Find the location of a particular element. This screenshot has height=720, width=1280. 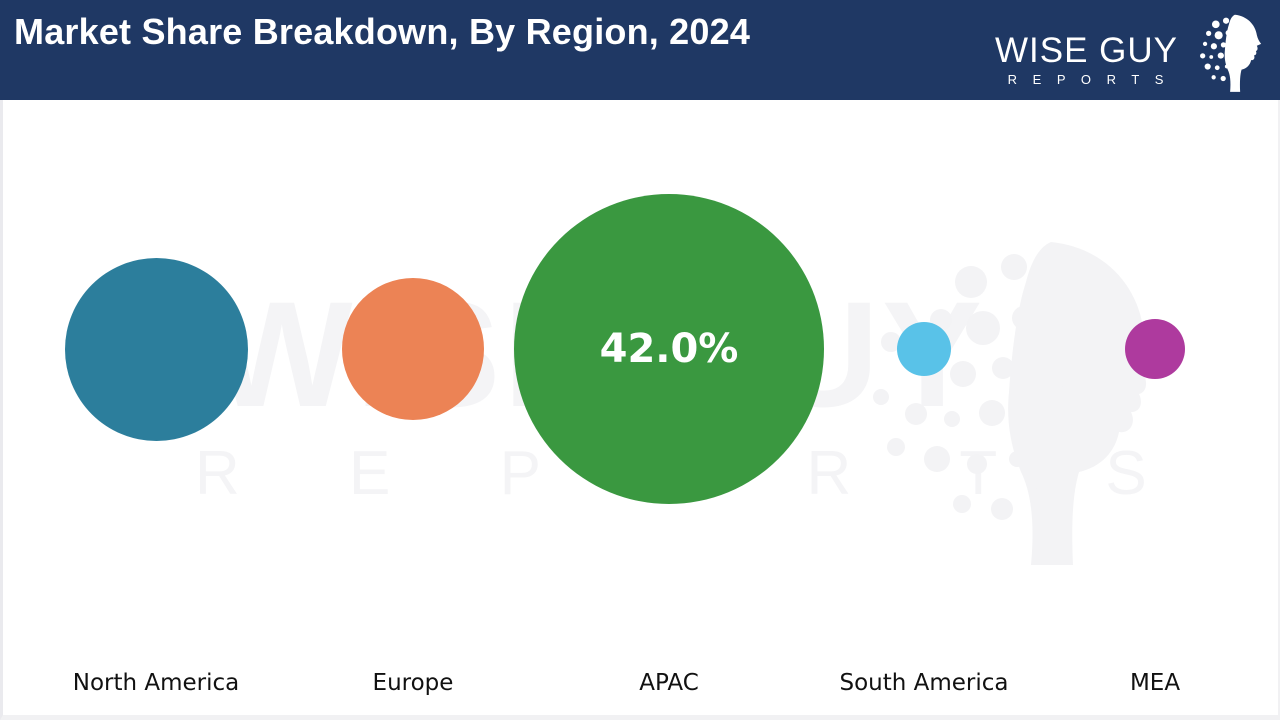

logo-text: WISE GUY R E P O R T S is located at coordinates (1086, 59).